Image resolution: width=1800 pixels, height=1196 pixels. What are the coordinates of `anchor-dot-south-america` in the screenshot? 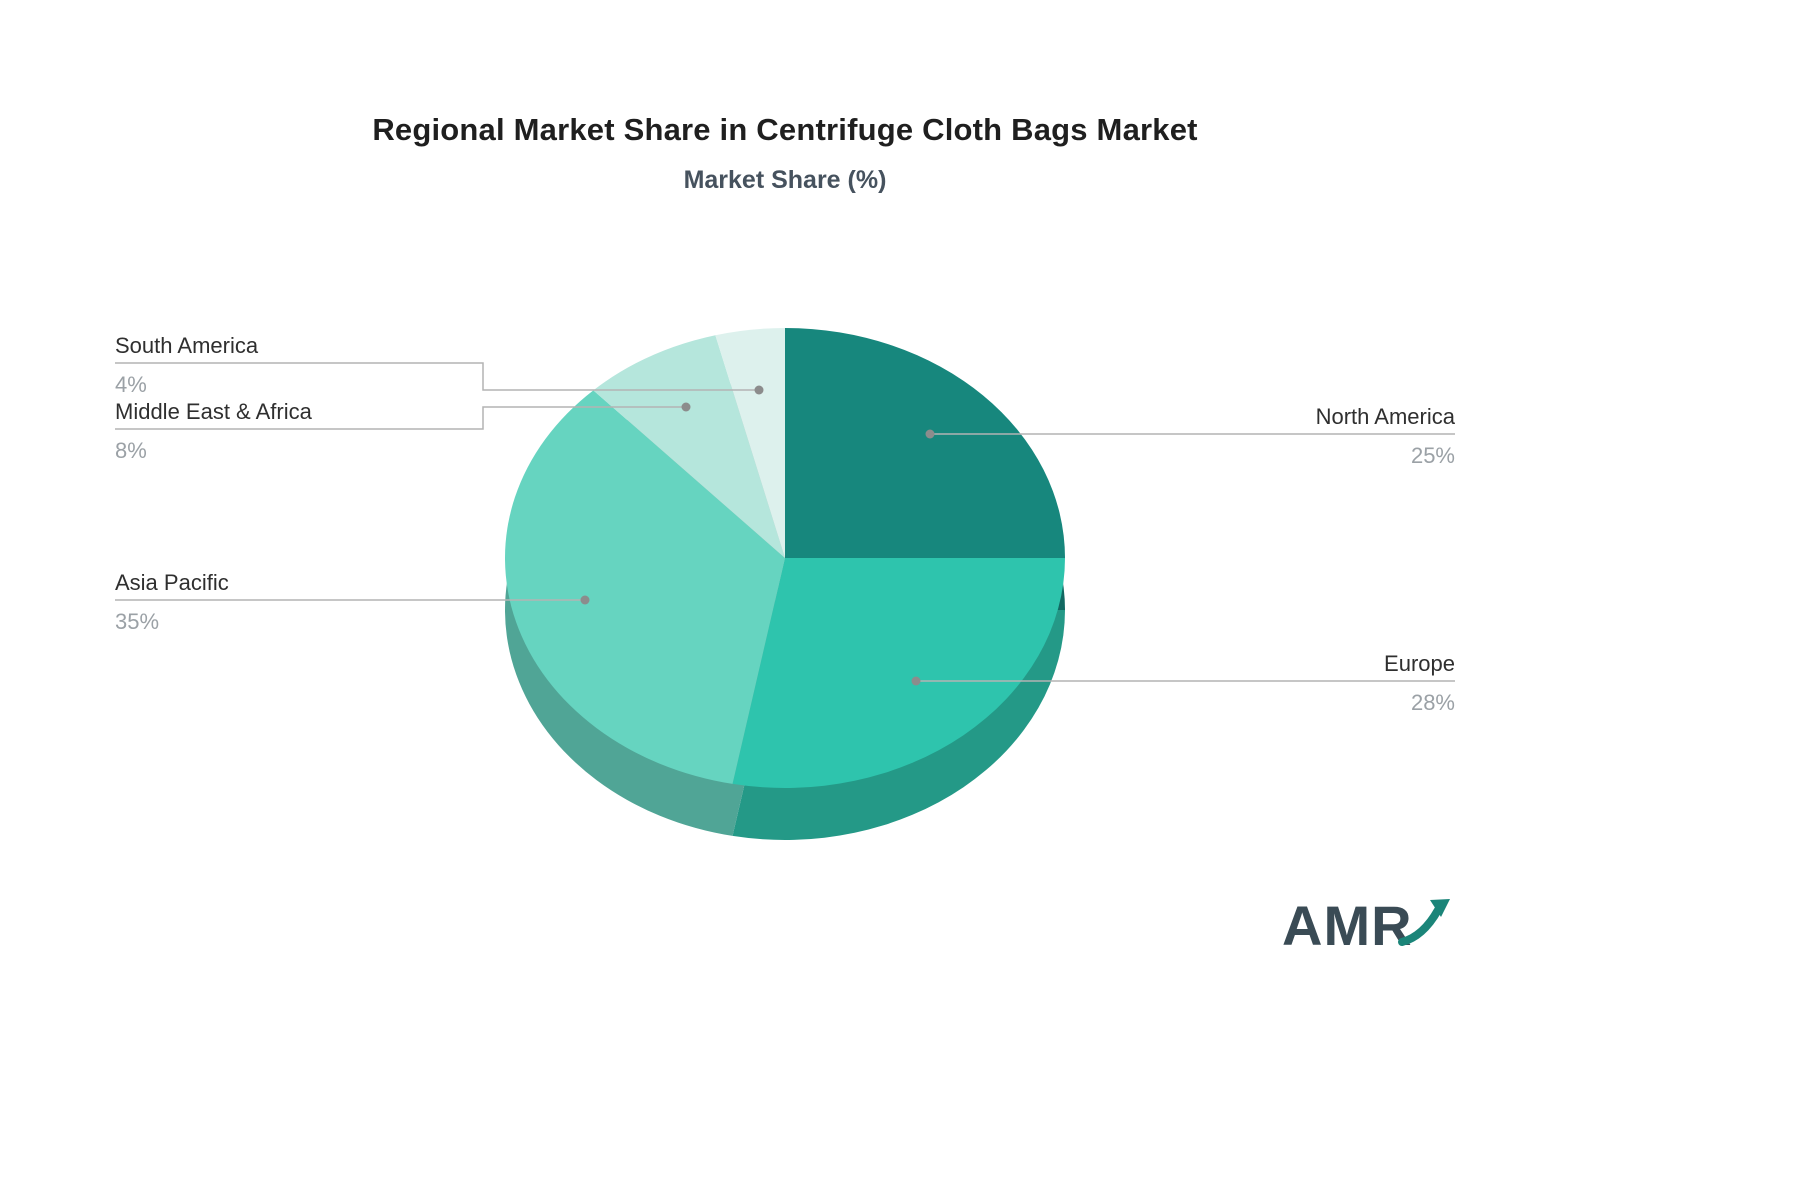 It's located at (759, 390).